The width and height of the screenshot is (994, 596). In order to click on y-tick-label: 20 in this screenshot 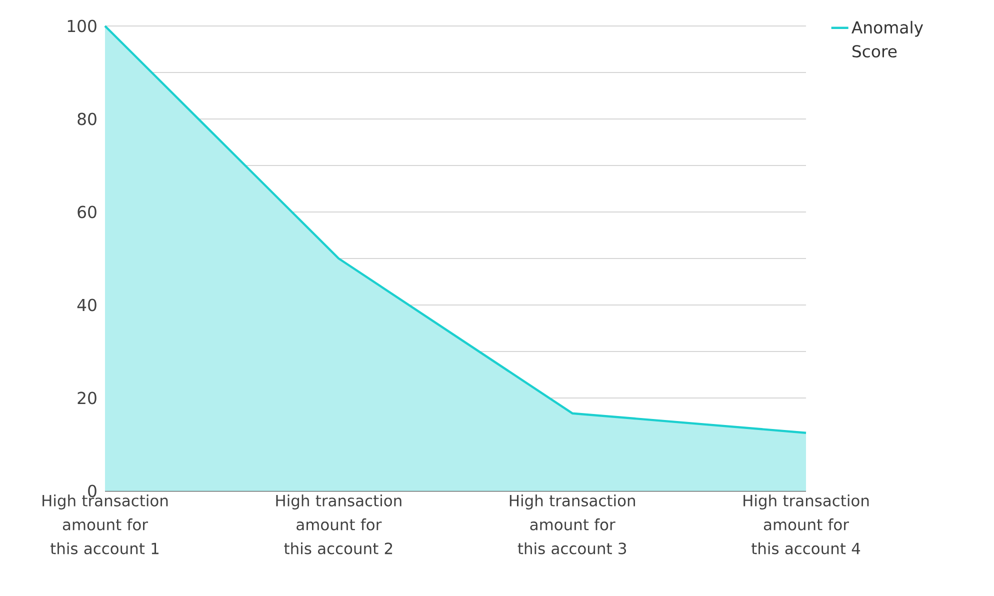, I will do `click(87, 398)`.